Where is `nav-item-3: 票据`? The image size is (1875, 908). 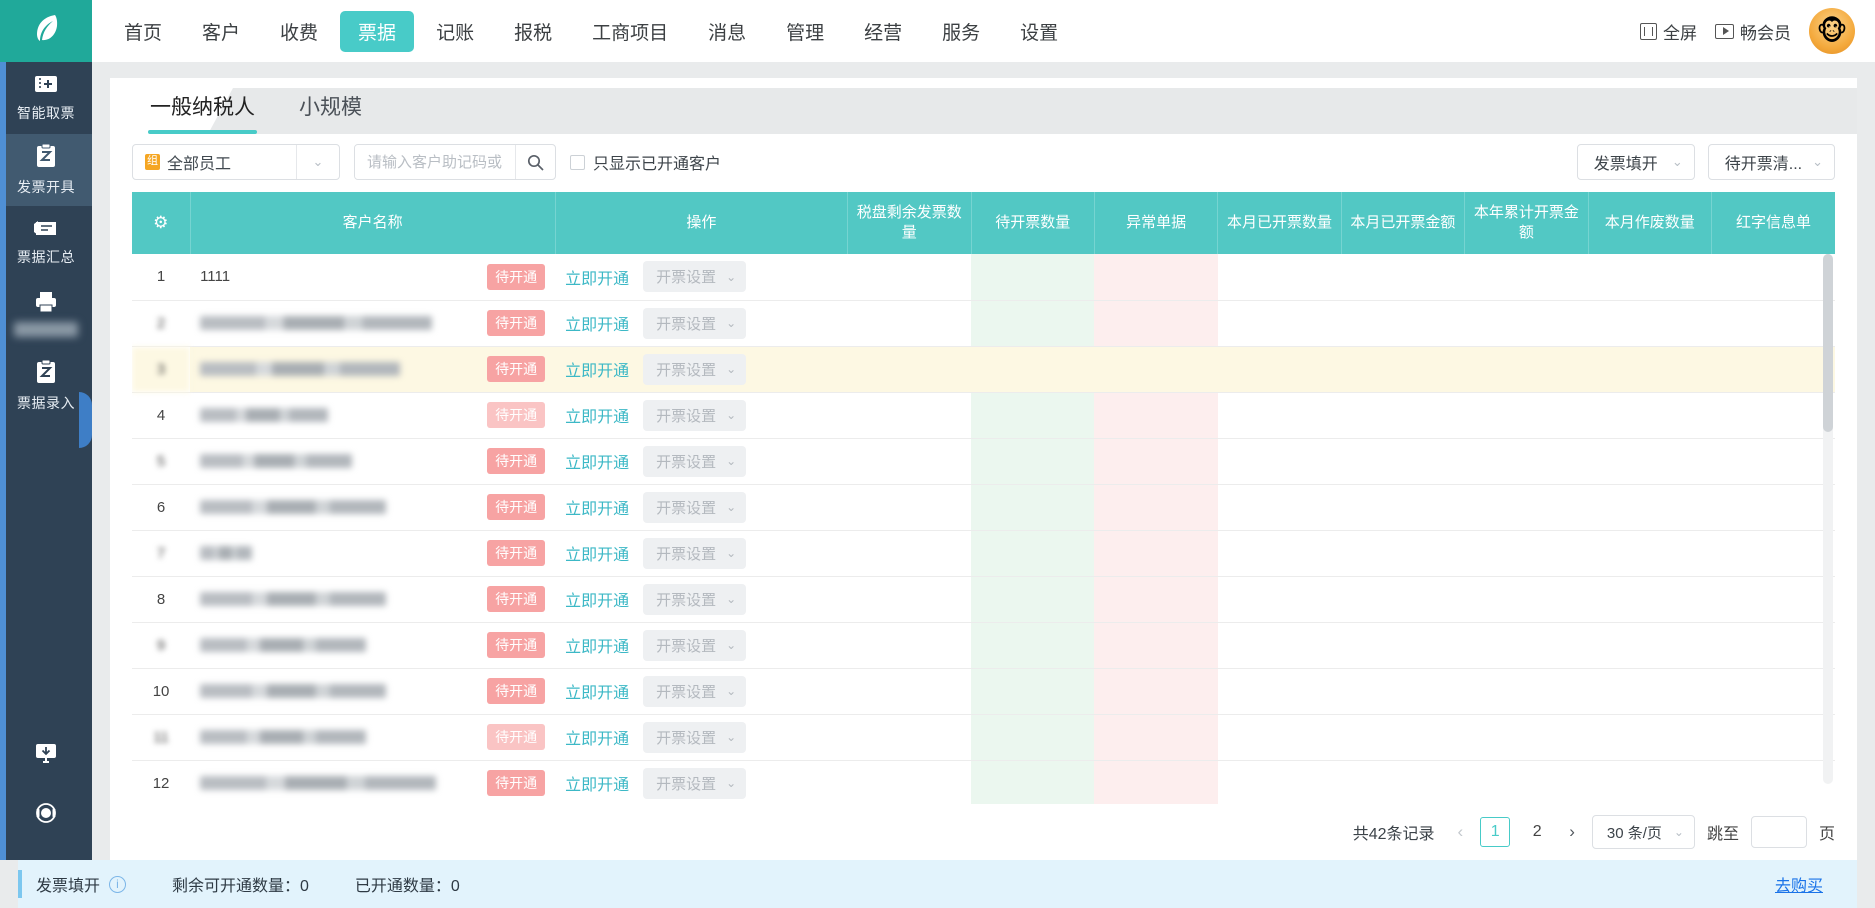 nav-item-3: 票据 is located at coordinates (377, 31).